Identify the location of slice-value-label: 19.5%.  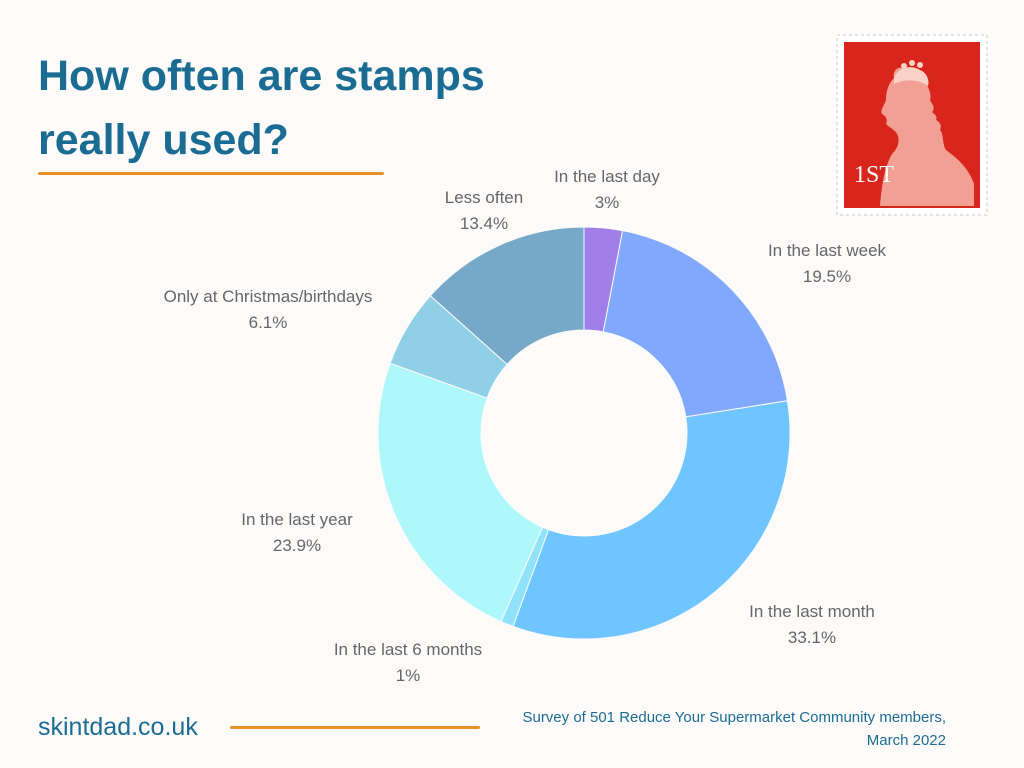
(827, 276).